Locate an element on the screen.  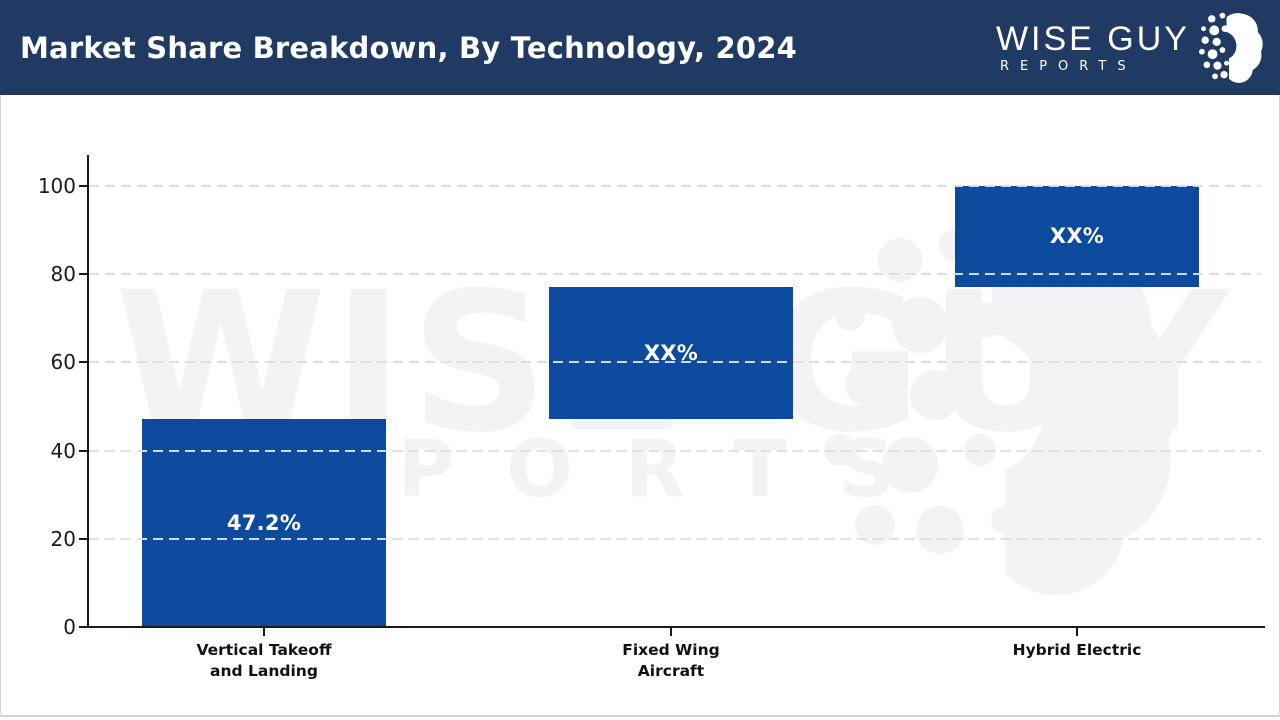
bar-value-label: 47.2% is located at coordinates (264, 522).